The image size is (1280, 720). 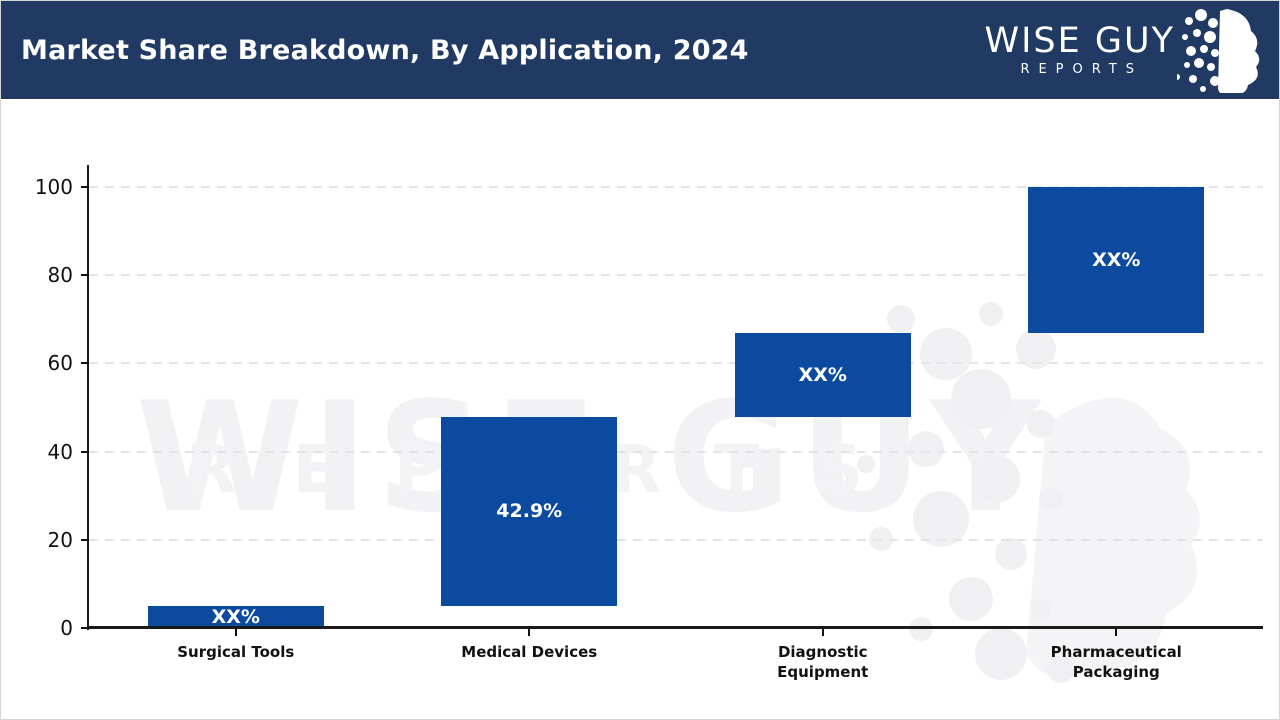 What do you see at coordinates (88, 397) in the screenshot?
I see `y-axis-line` at bounding box center [88, 397].